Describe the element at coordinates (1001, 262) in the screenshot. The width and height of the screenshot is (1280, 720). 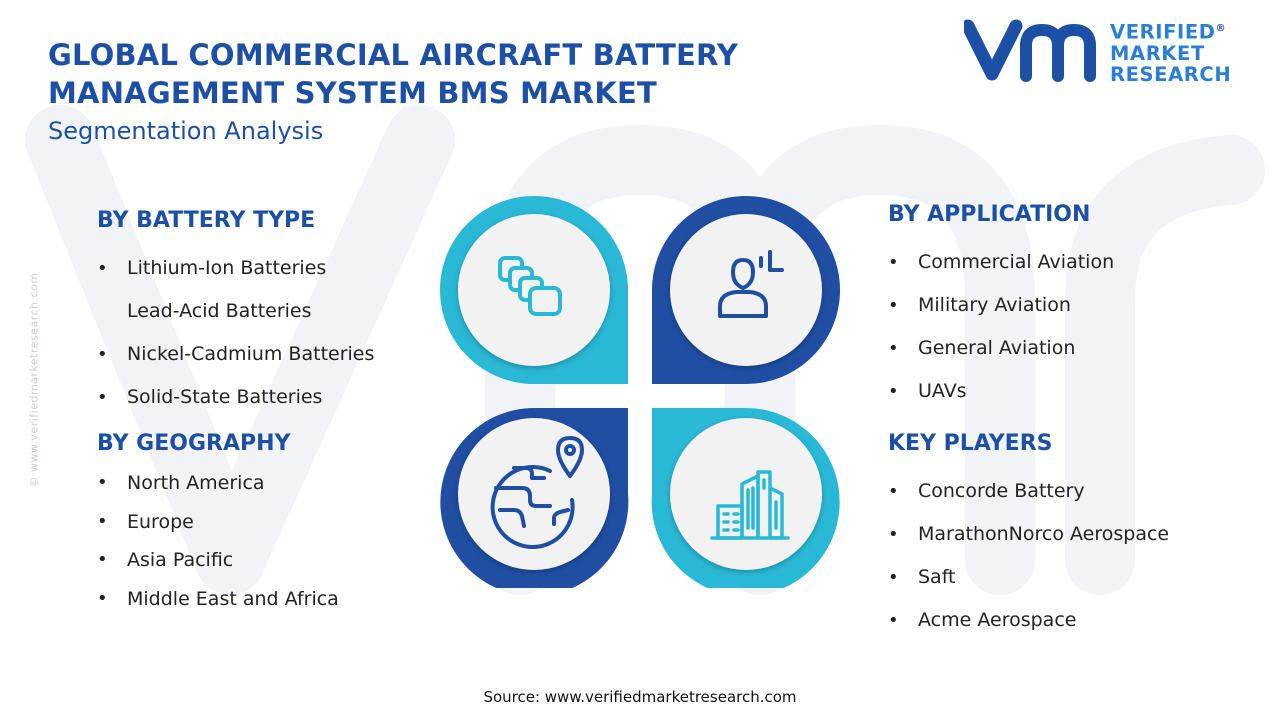
I see `list-item: Commercial Aviation` at that location.